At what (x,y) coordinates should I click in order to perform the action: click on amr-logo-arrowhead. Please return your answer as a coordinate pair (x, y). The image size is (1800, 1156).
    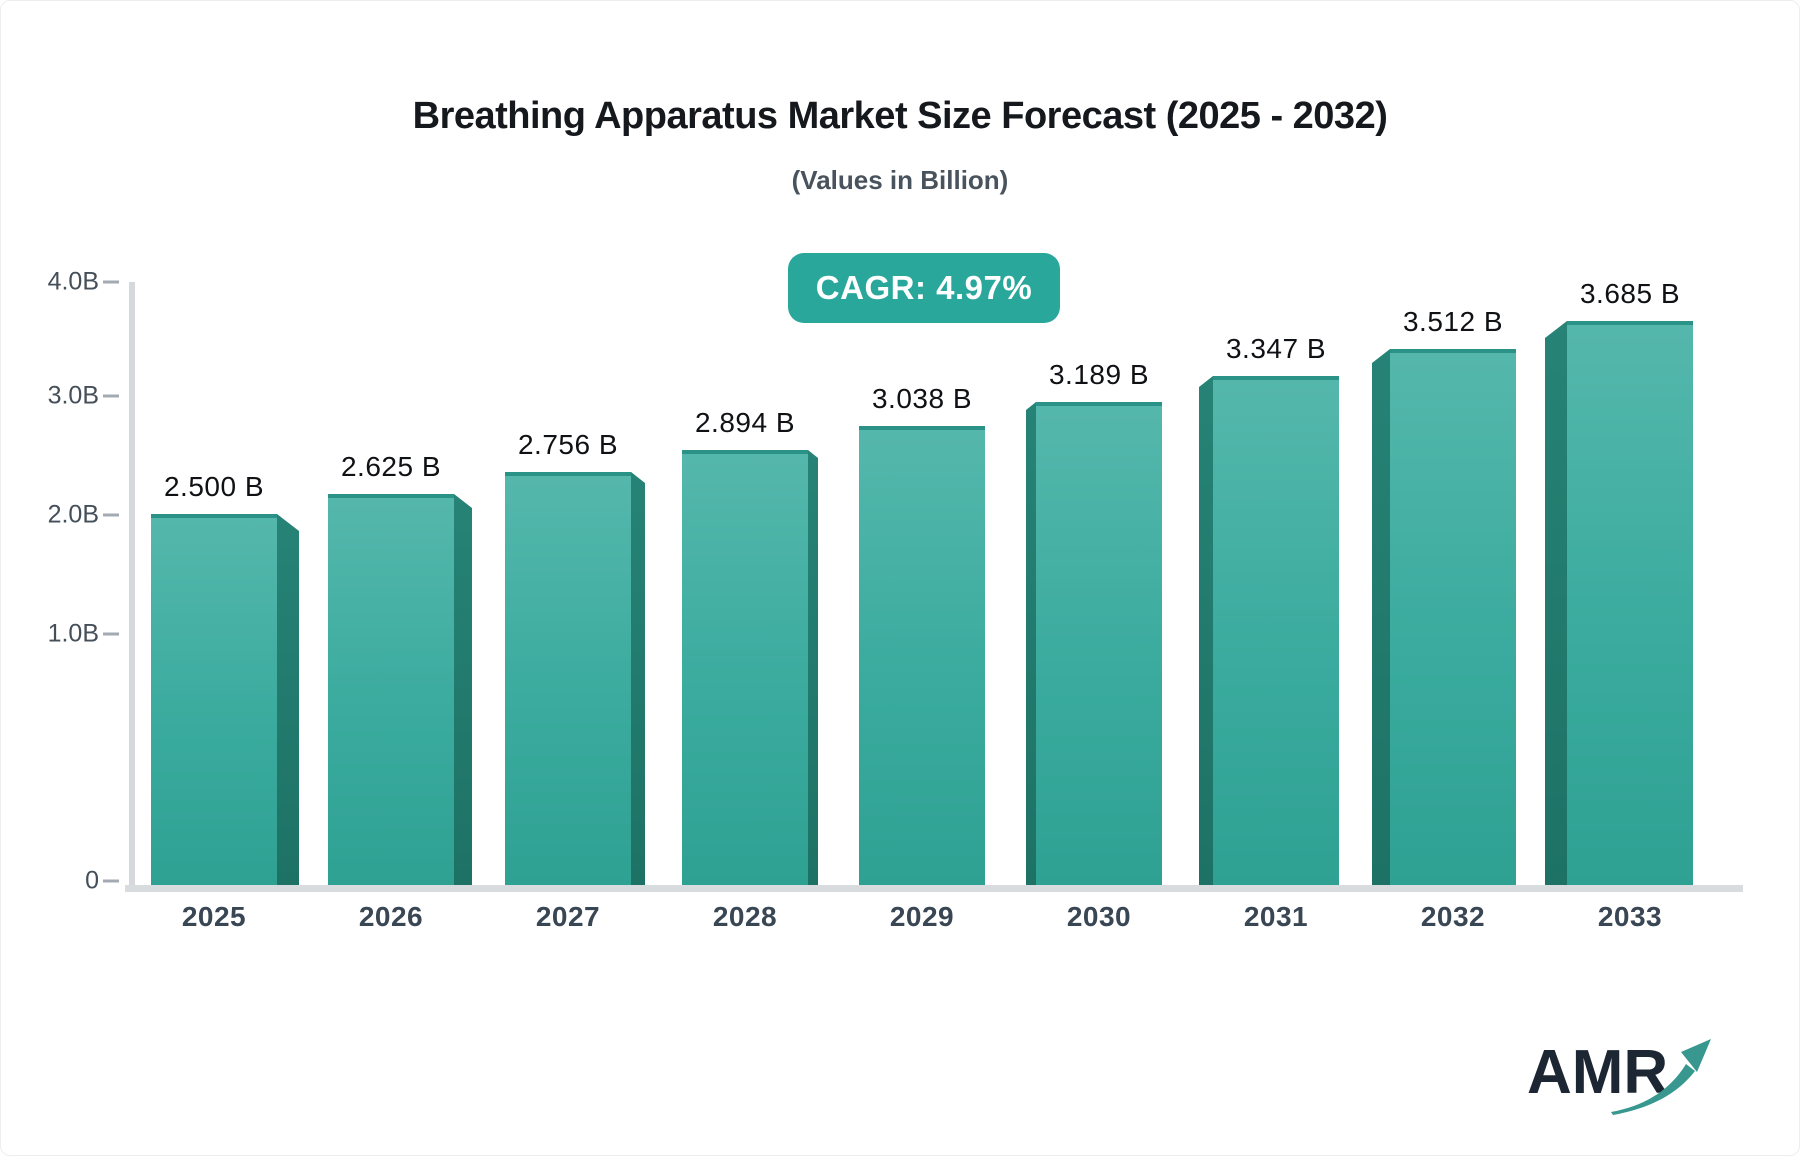
    Looking at the image, I should click on (1696, 1055).